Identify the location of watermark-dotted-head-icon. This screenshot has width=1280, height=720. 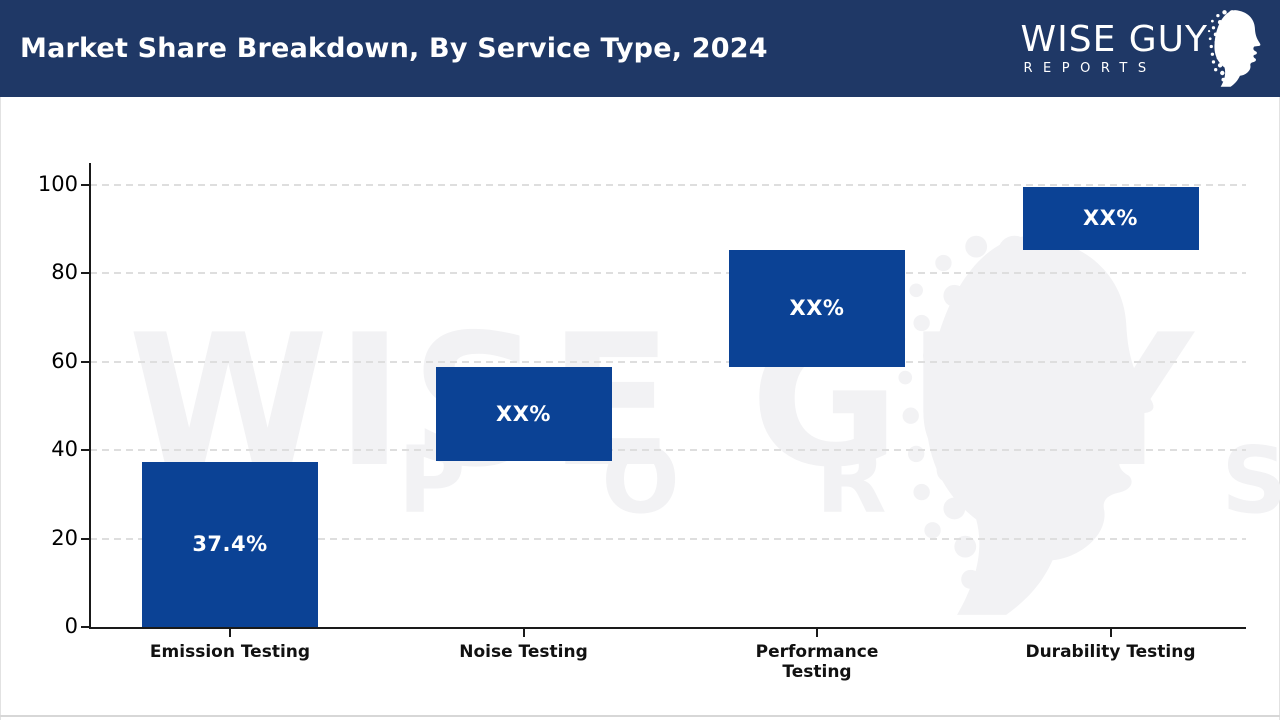
(1024, 425).